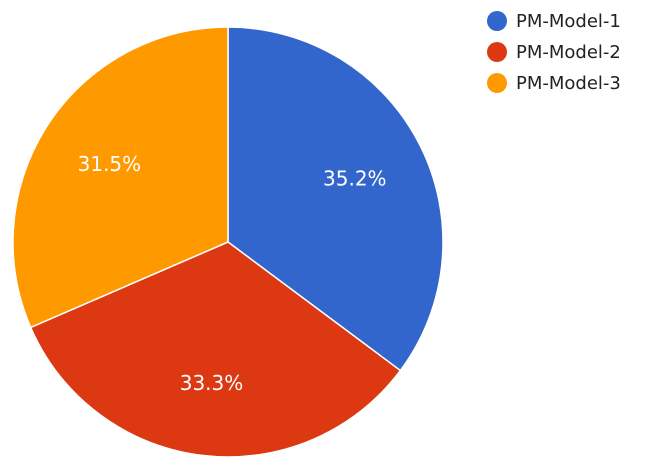 The height and width of the screenshot is (457, 658). What do you see at coordinates (568, 52) in the screenshot?
I see `legend-label-2: PM-Model-2` at bounding box center [568, 52].